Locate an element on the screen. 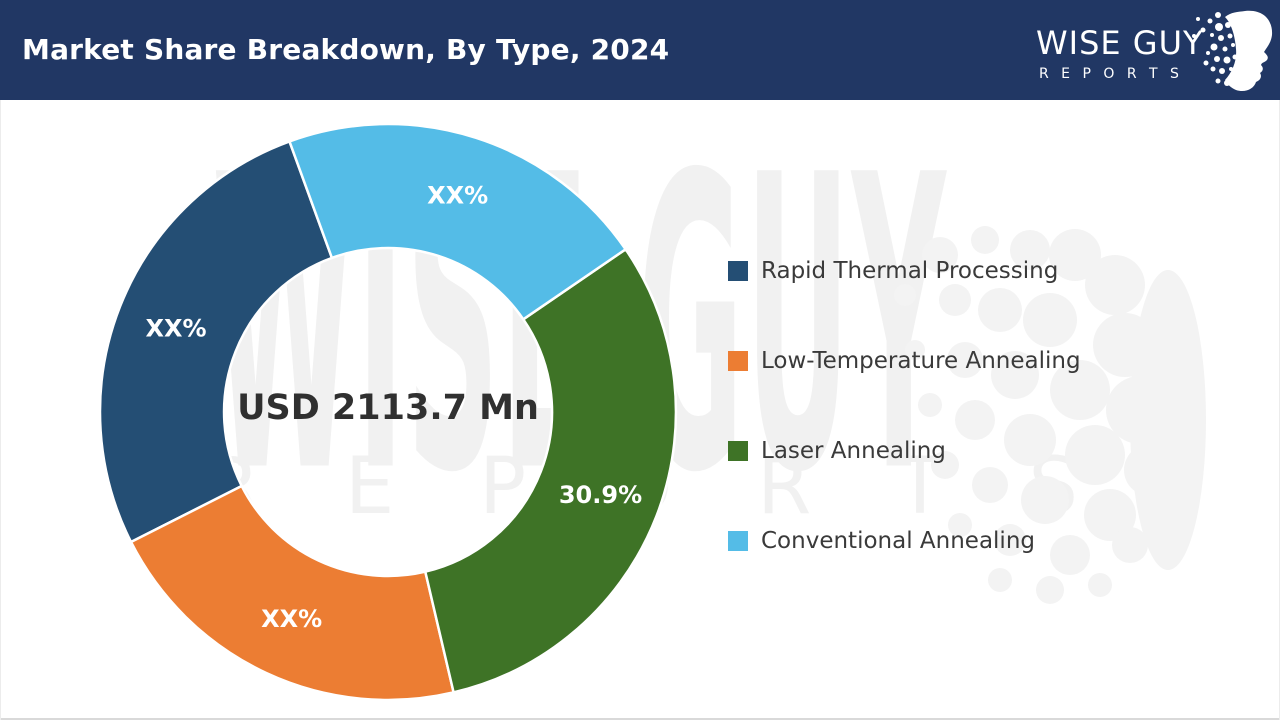 Image resolution: width=1280 pixels, height=720 pixels. wise-guy-reports-logo: WISE GUY R E P O R T S is located at coordinates (1154, 51).